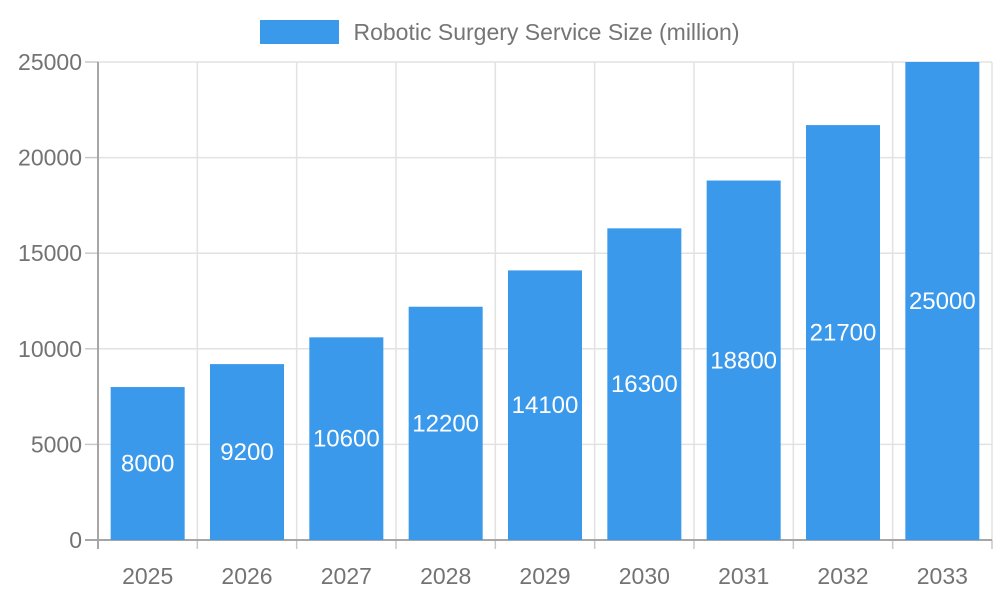 The image size is (1000, 600). I want to click on bar-2032, so click(843, 332).